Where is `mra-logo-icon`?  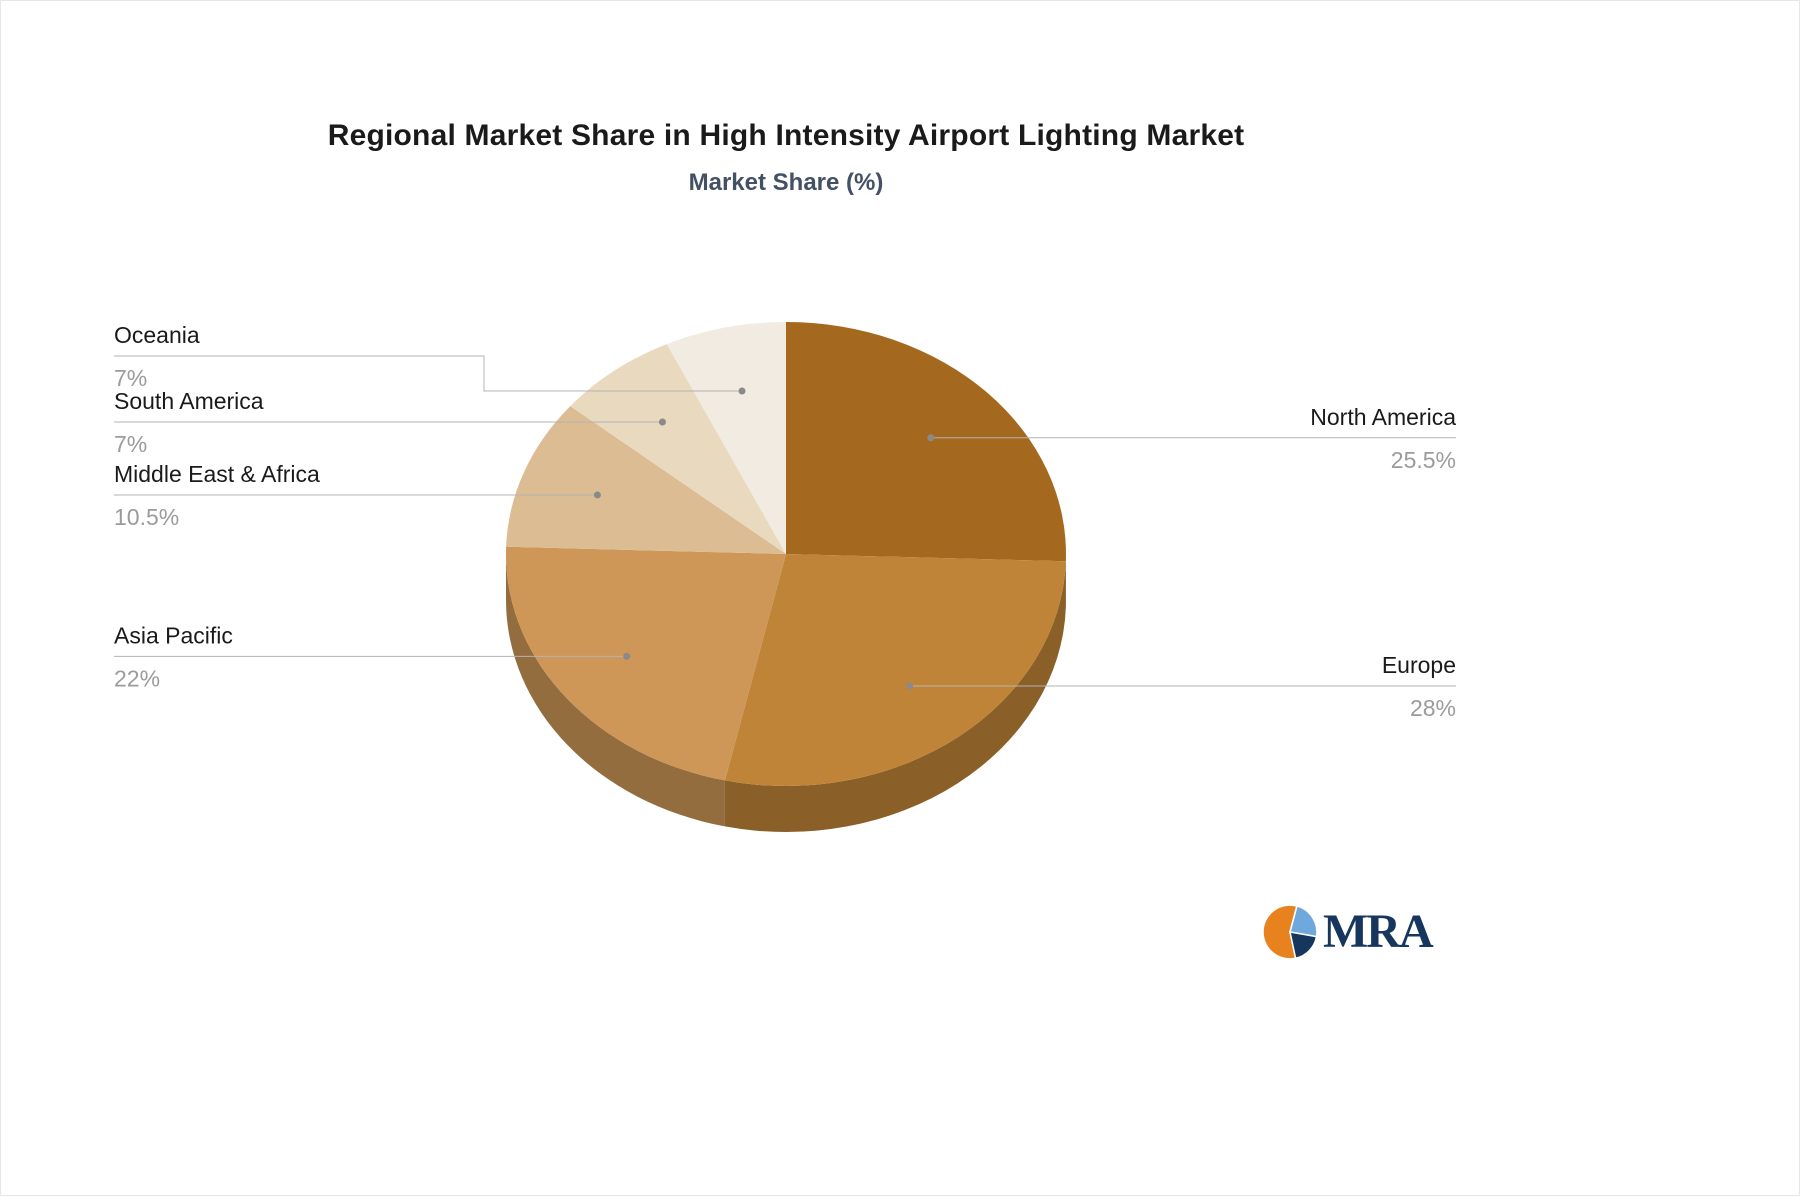
mra-logo-icon is located at coordinates (1290, 932).